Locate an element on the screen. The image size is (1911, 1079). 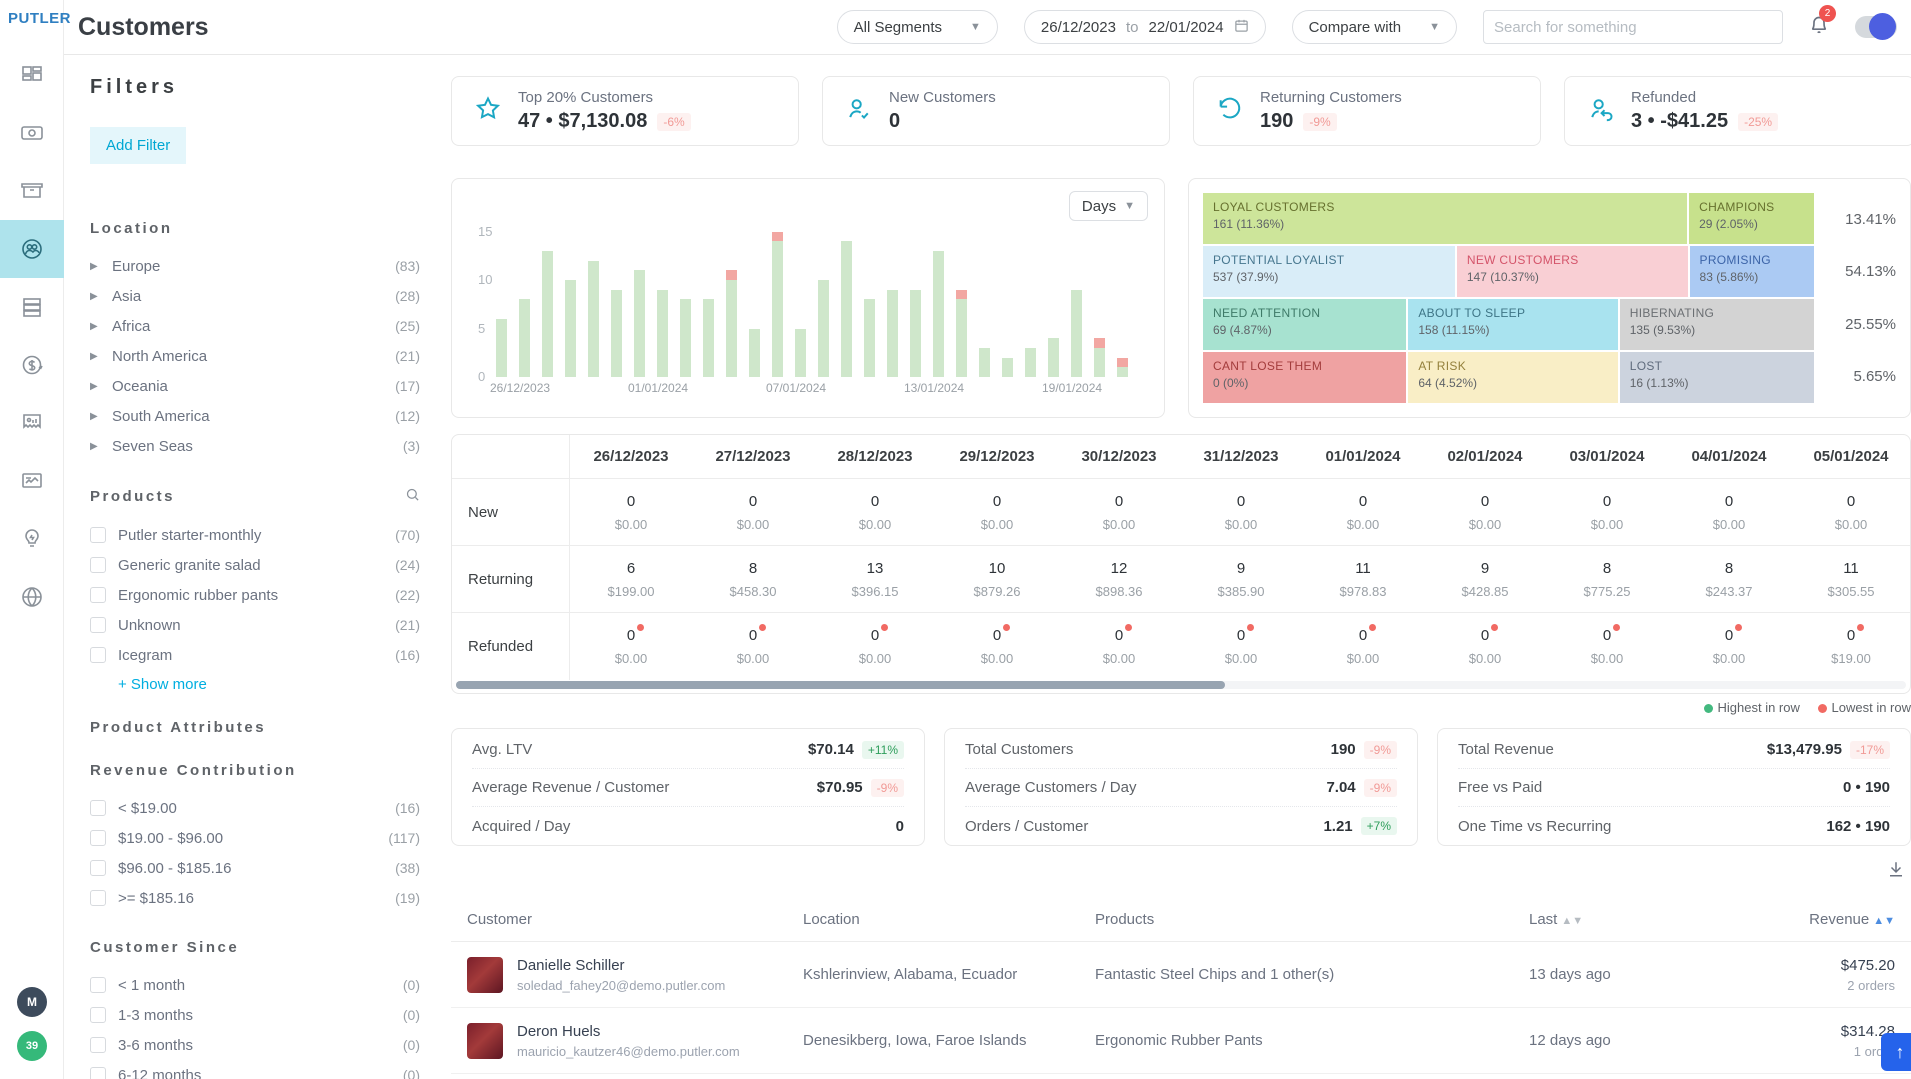
daily-cell: 11 $305.55 is located at coordinates (1850, 579).